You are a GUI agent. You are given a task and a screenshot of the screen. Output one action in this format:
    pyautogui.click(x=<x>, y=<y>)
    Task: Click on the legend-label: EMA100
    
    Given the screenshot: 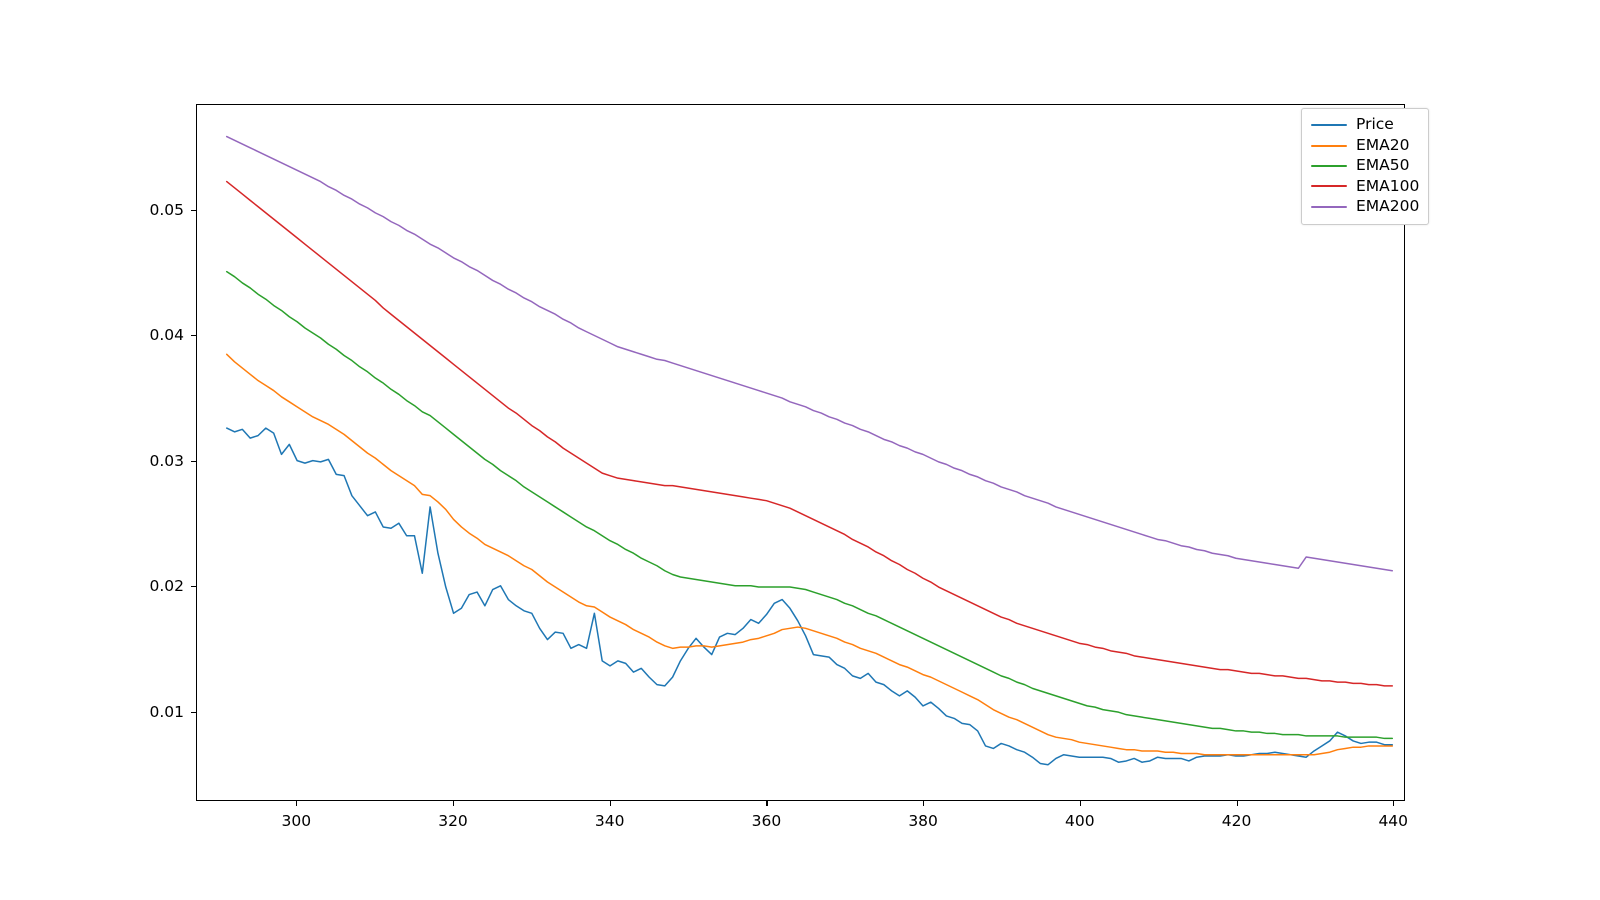 What is the action you would take?
    pyautogui.click(x=1388, y=185)
    